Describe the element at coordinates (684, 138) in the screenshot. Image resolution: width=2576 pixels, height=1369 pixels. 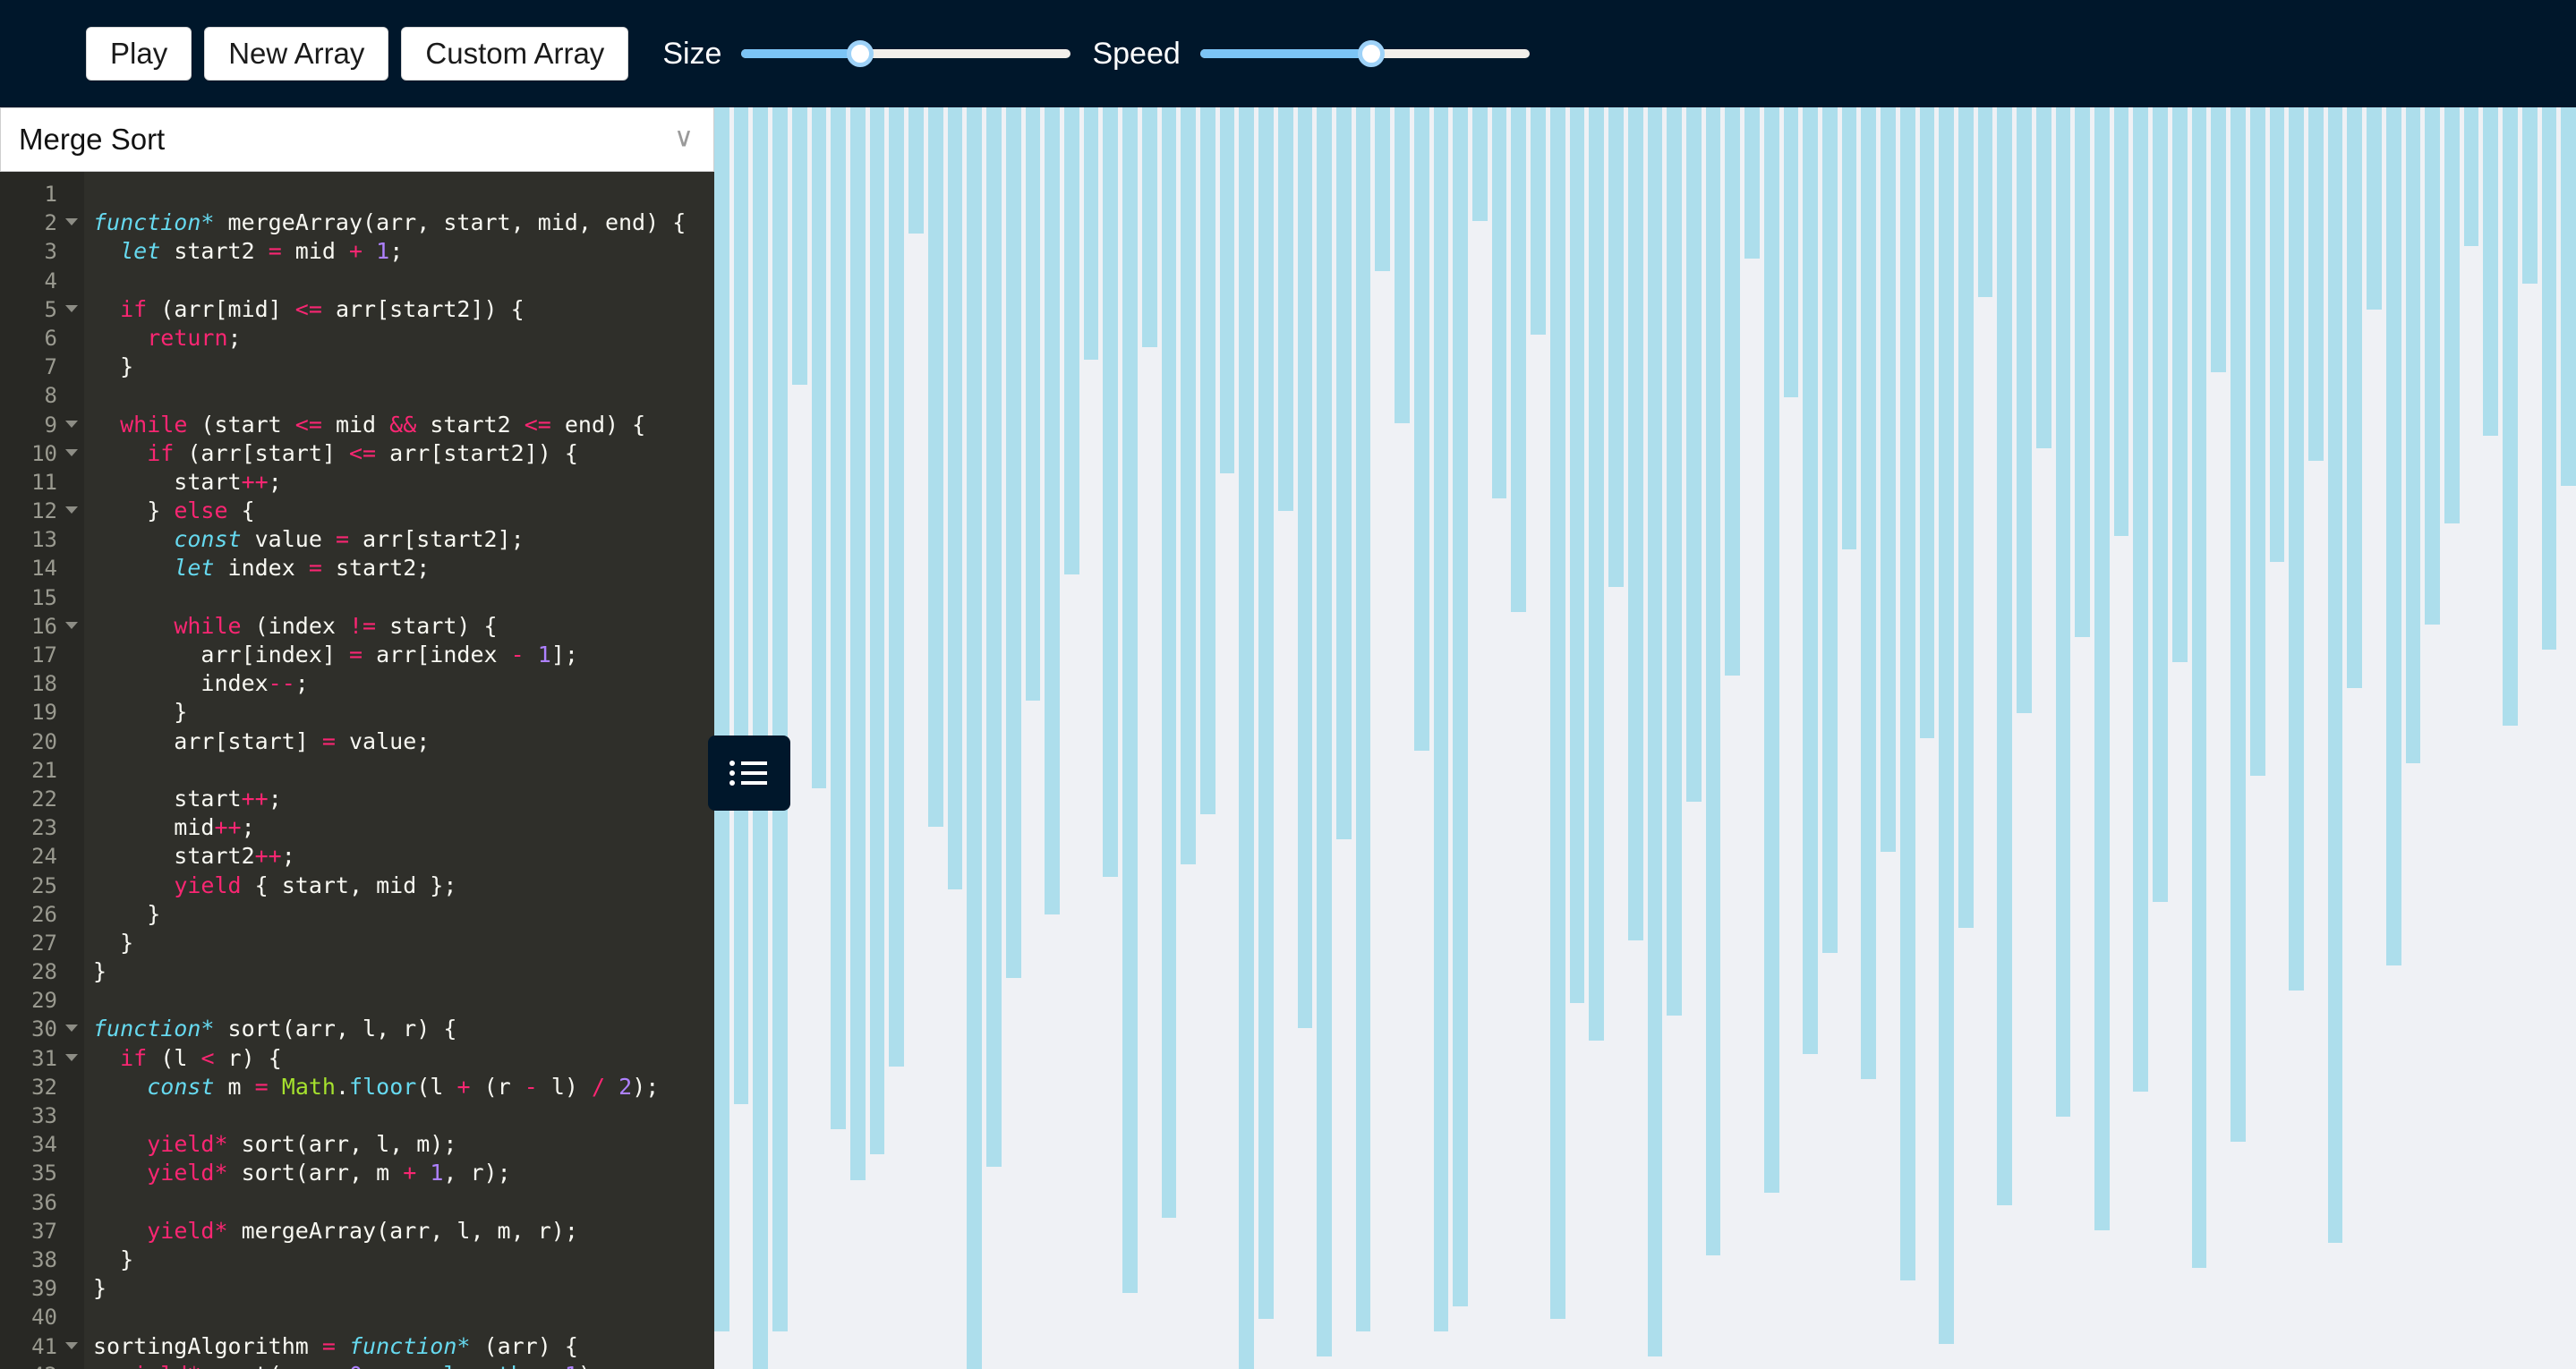
I see `chevron-down-icon: ∨` at that location.